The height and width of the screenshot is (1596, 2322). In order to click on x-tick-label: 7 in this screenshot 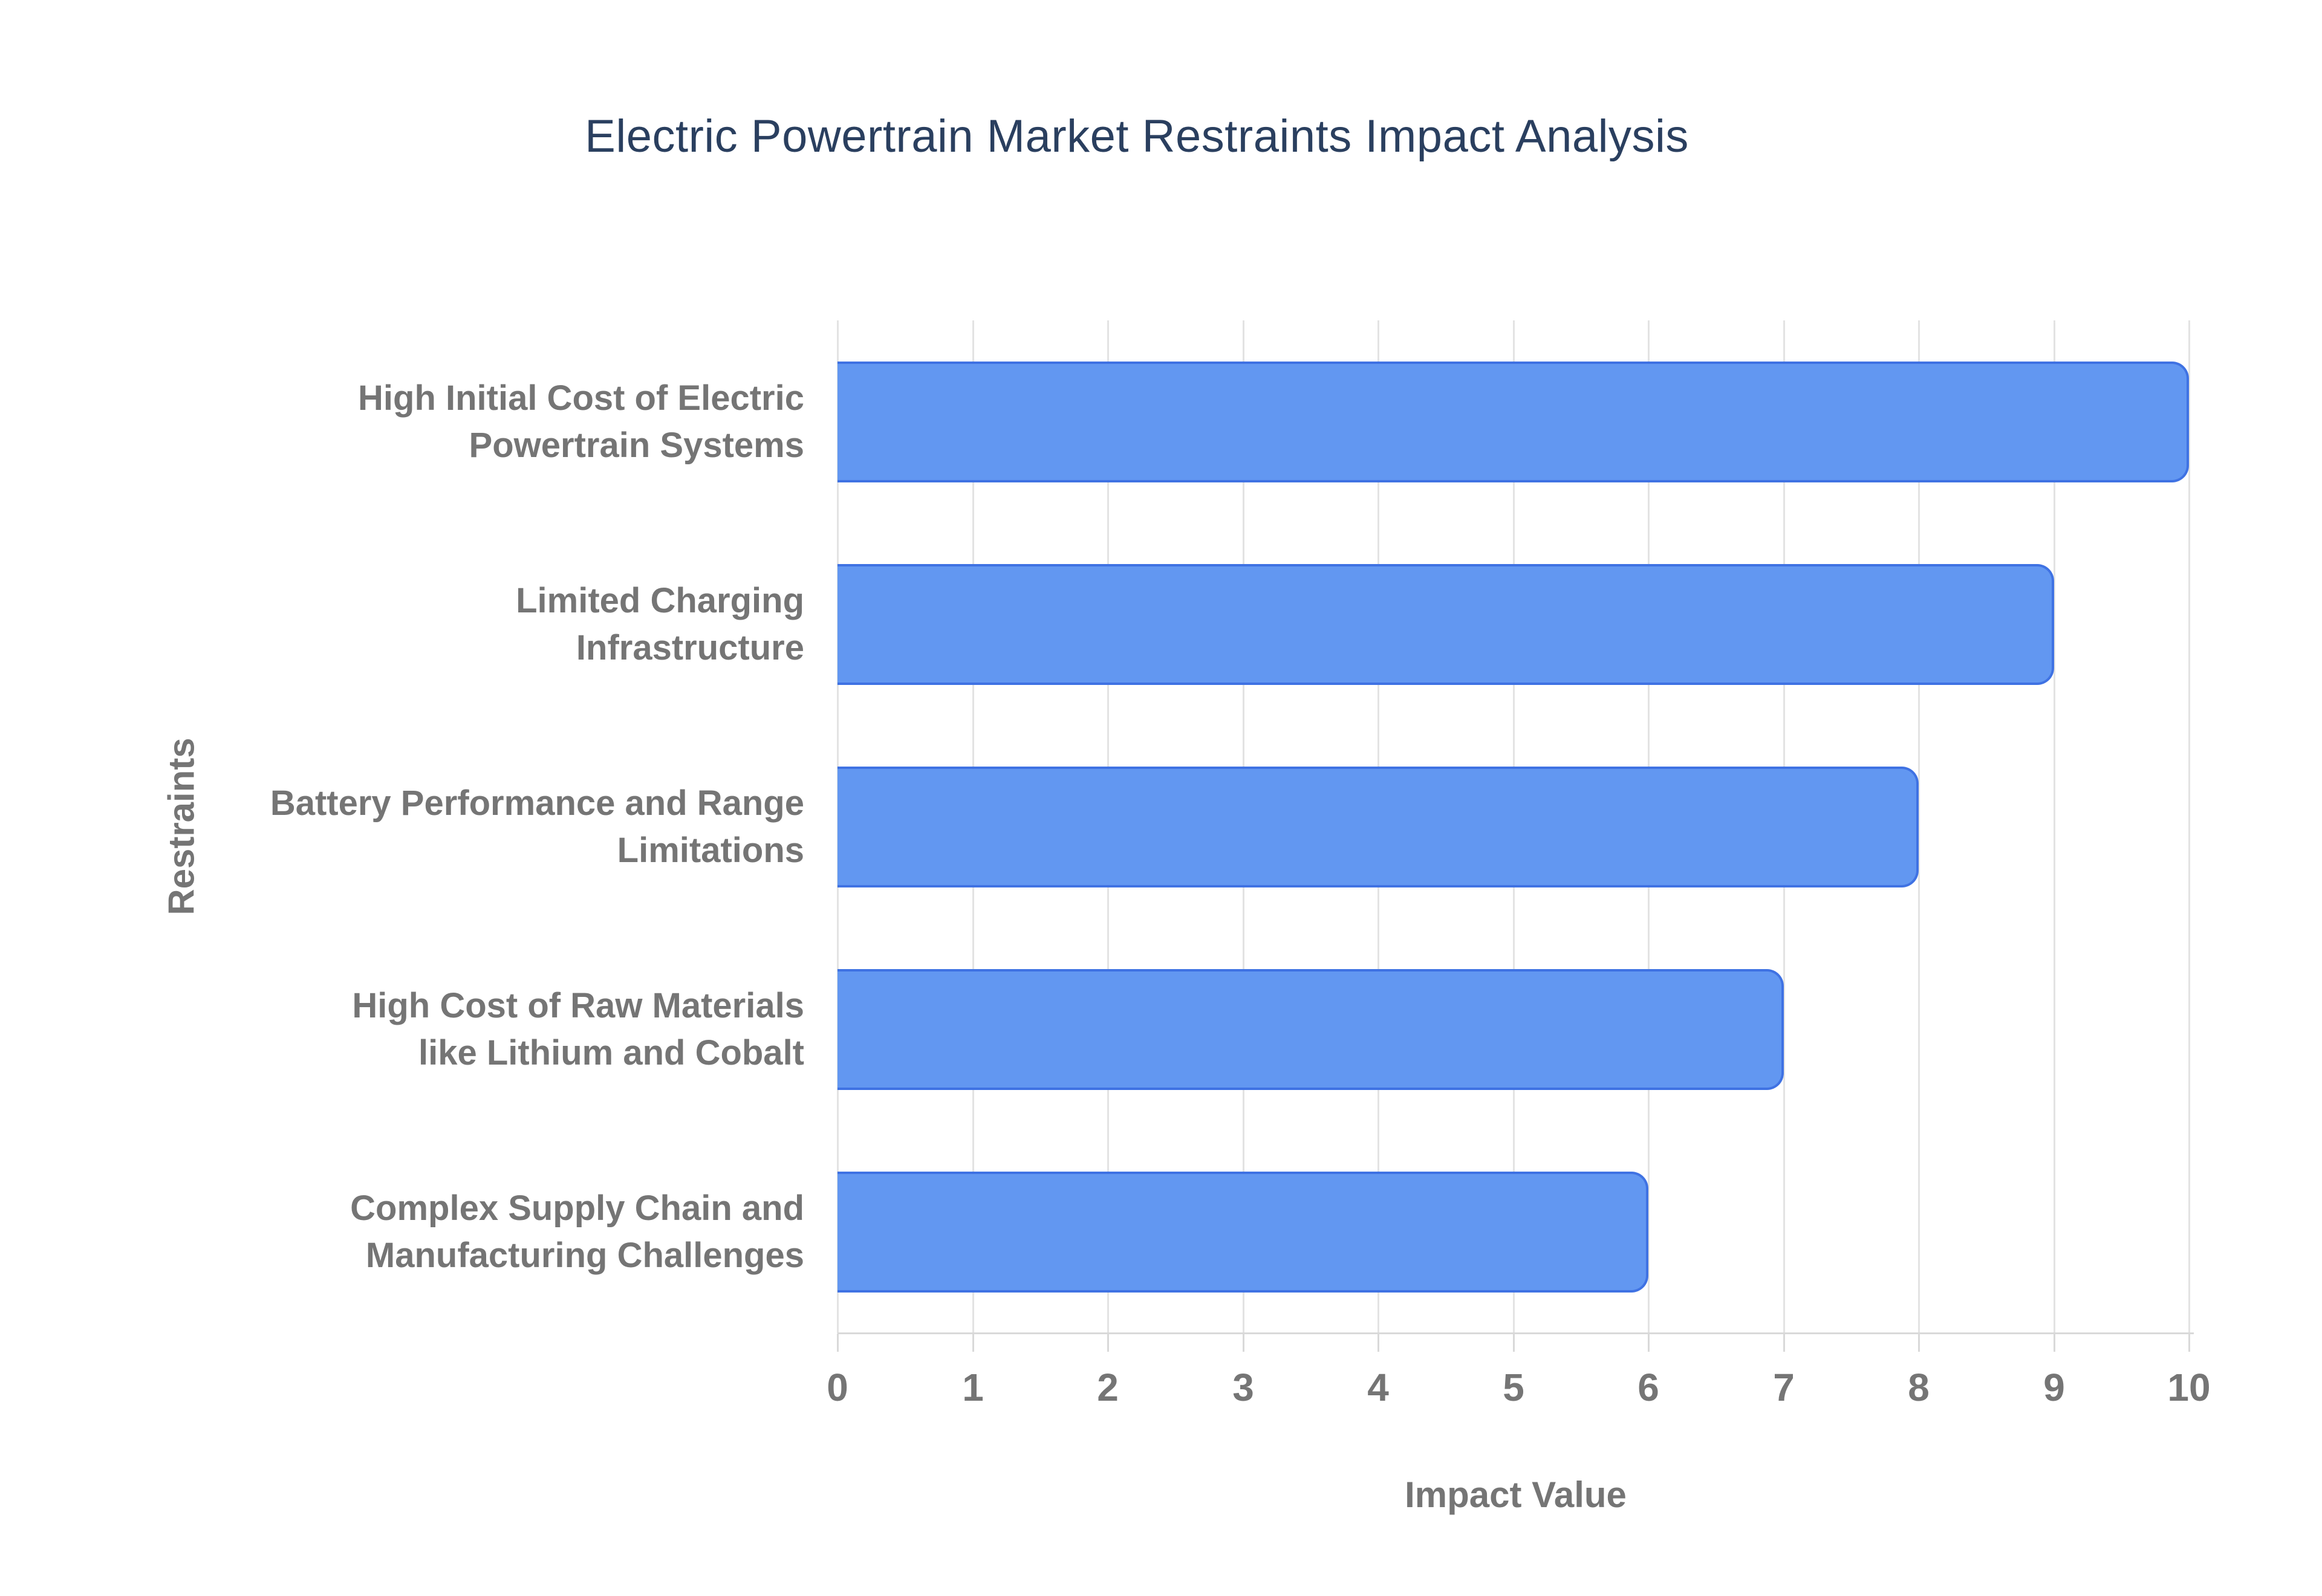, I will do `click(1784, 1387)`.